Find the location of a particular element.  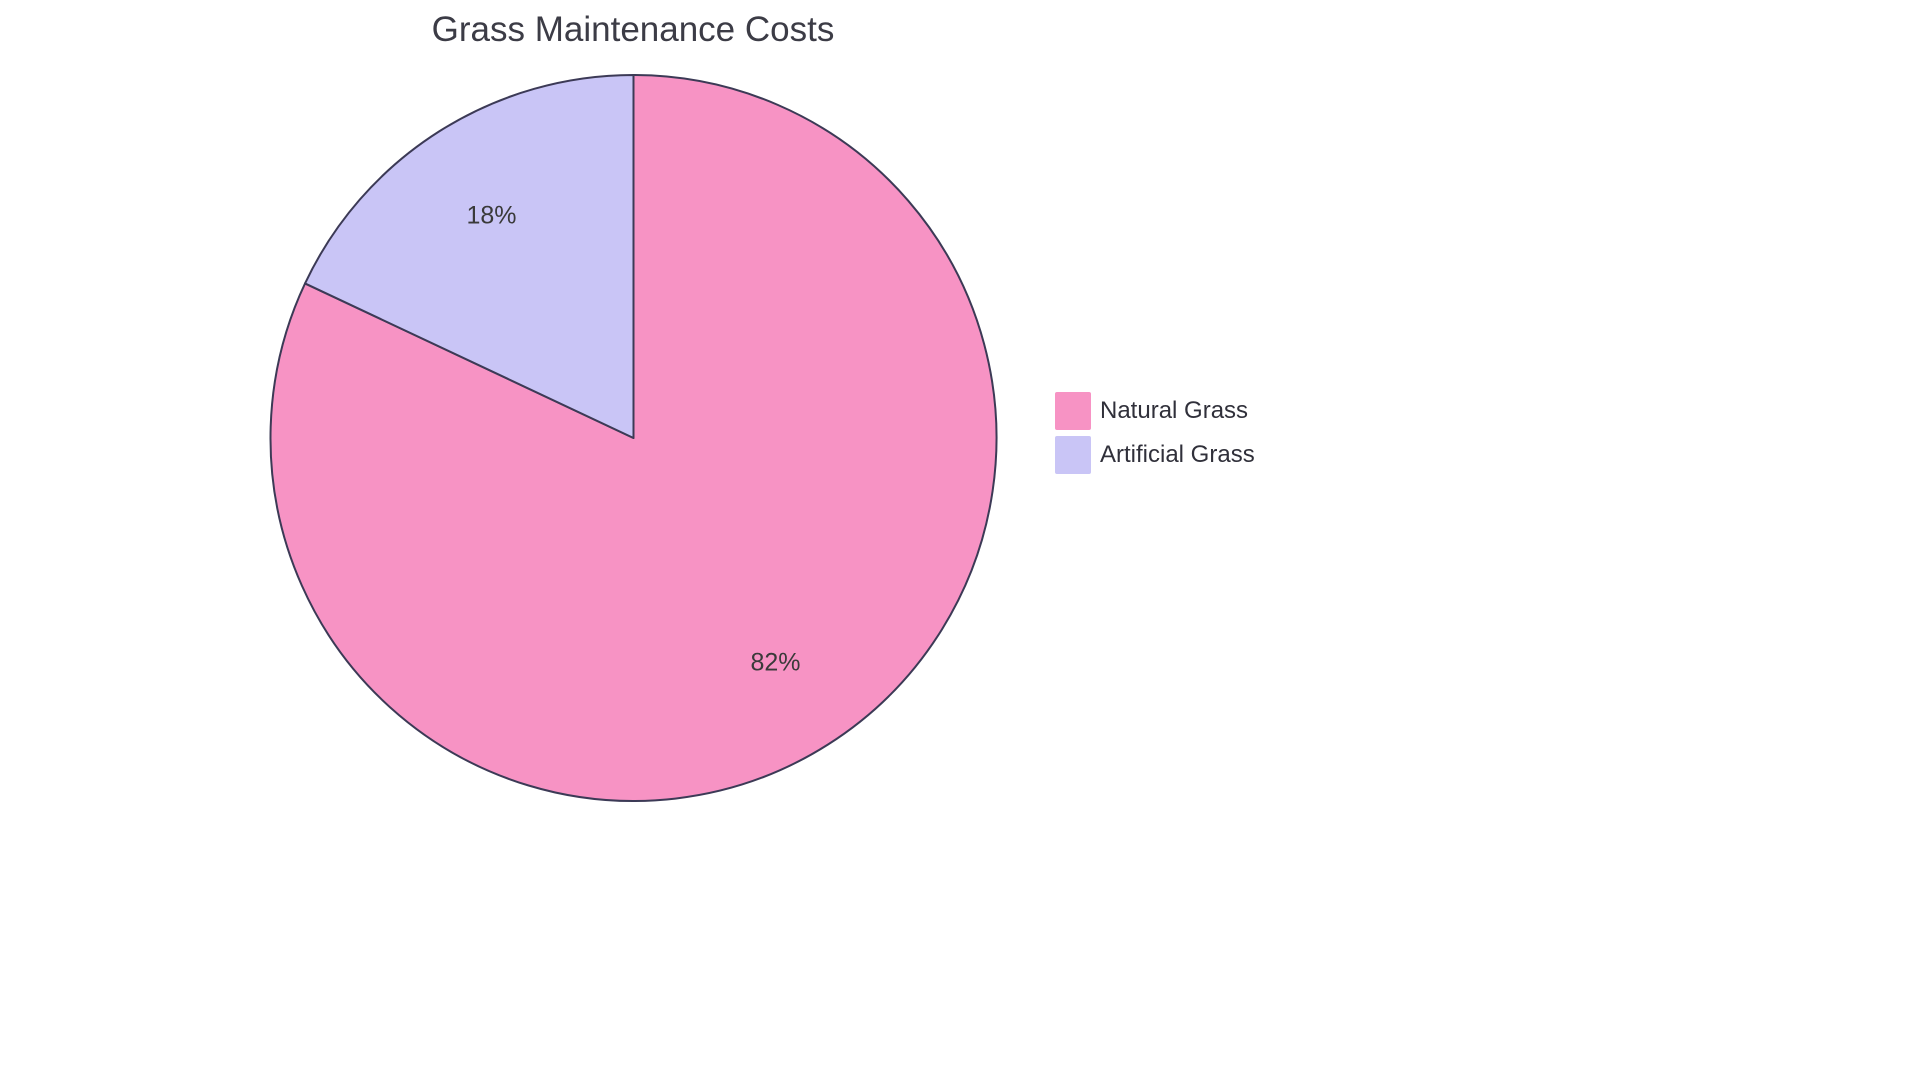

legend: Natural Grass Artificial Grass is located at coordinates (1155, 433).